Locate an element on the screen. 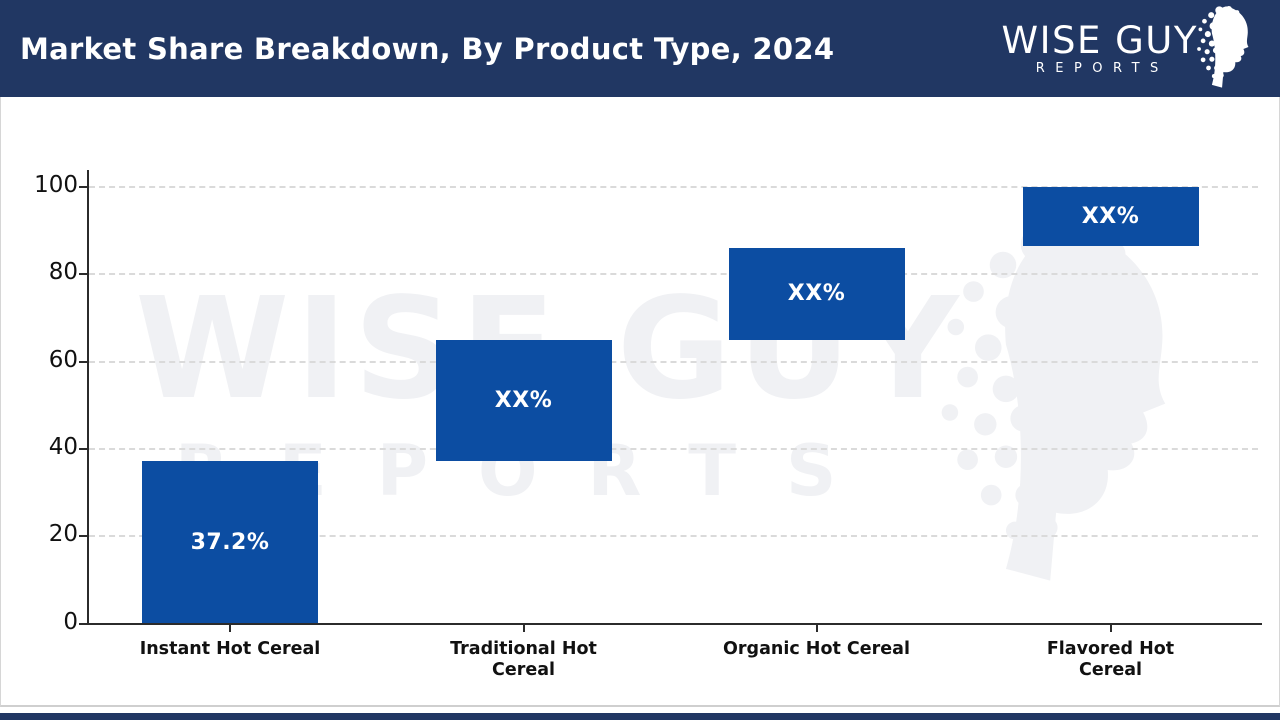  dotted-head-icon is located at coordinates (1223, 46).